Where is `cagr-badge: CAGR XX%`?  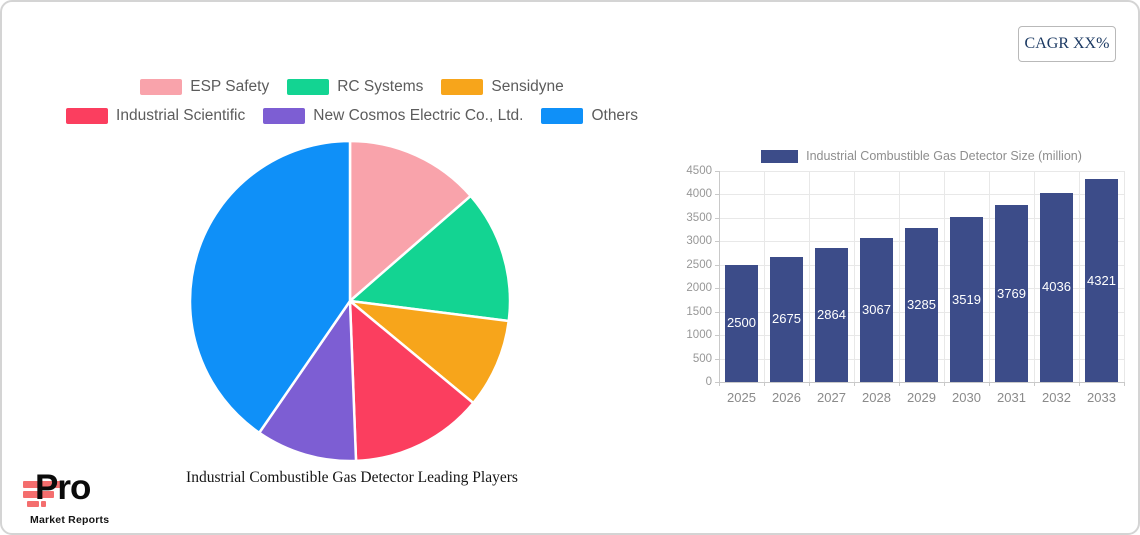 cagr-badge: CAGR XX% is located at coordinates (1067, 44).